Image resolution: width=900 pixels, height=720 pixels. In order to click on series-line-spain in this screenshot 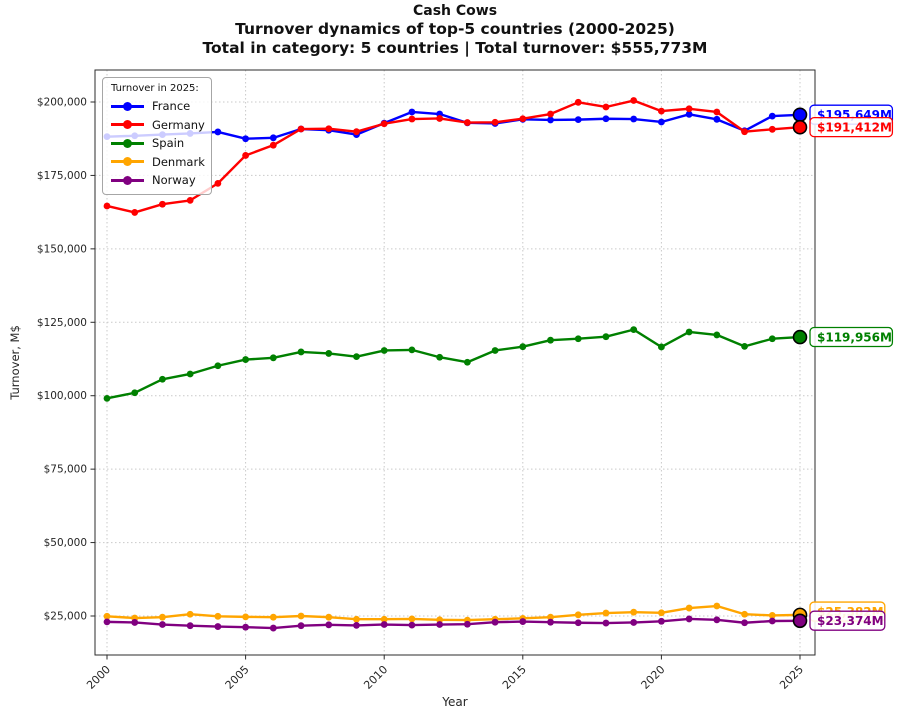, I will do `click(453, 364)`.